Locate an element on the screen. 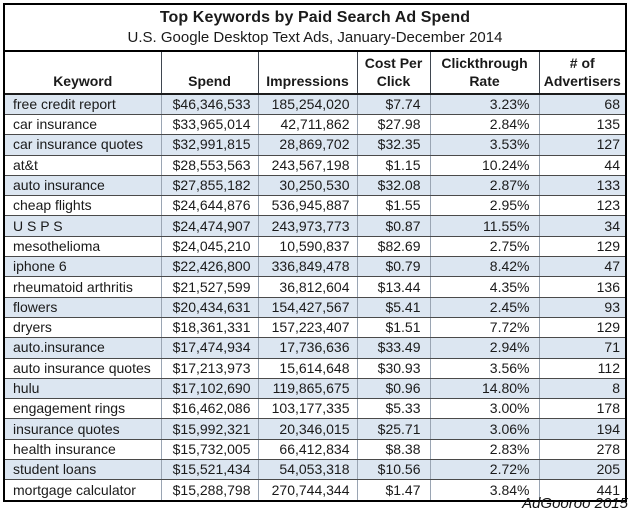 Image resolution: width=630 pixels, height=516 pixels. cell-advertisers: 123 is located at coordinates (582, 206).